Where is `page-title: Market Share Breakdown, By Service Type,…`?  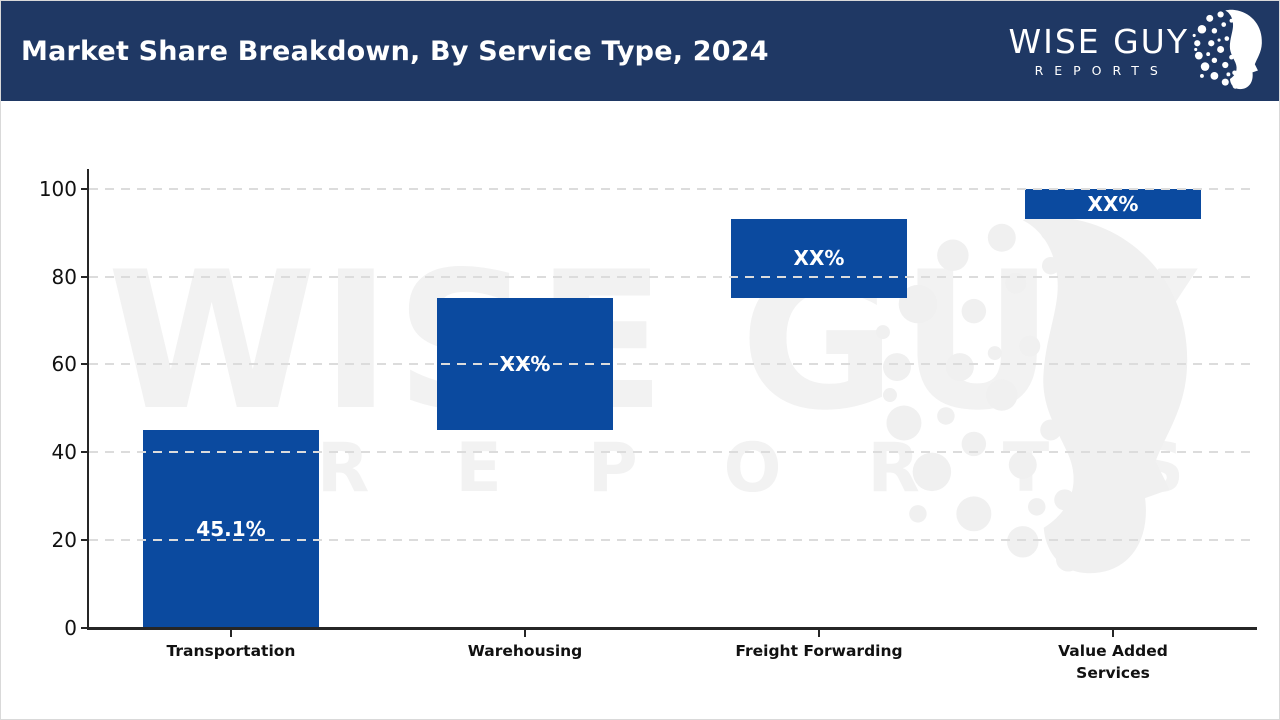 page-title: Market Share Breakdown, By Service Type,… is located at coordinates (395, 51).